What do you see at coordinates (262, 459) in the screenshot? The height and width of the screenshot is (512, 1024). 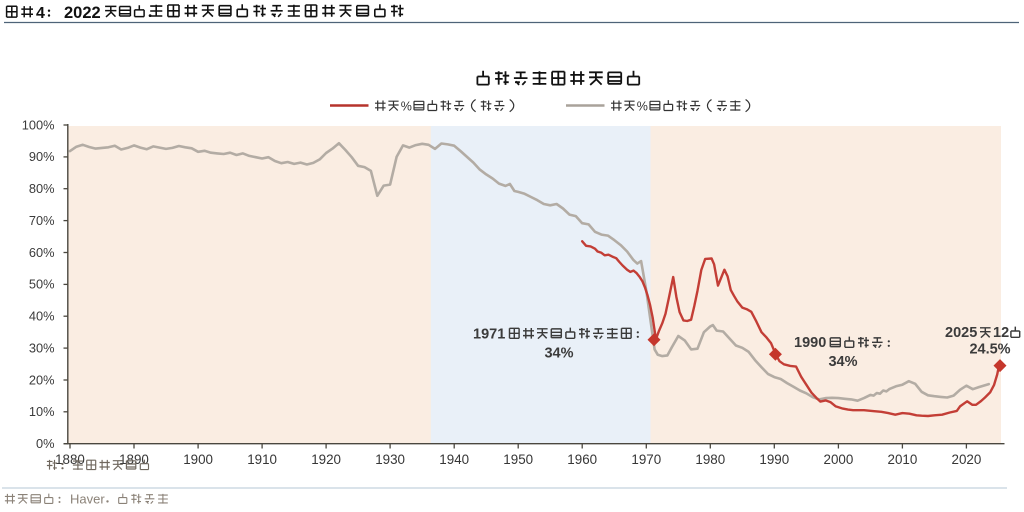 I see `svg-text: 1910` at bounding box center [262, 459].